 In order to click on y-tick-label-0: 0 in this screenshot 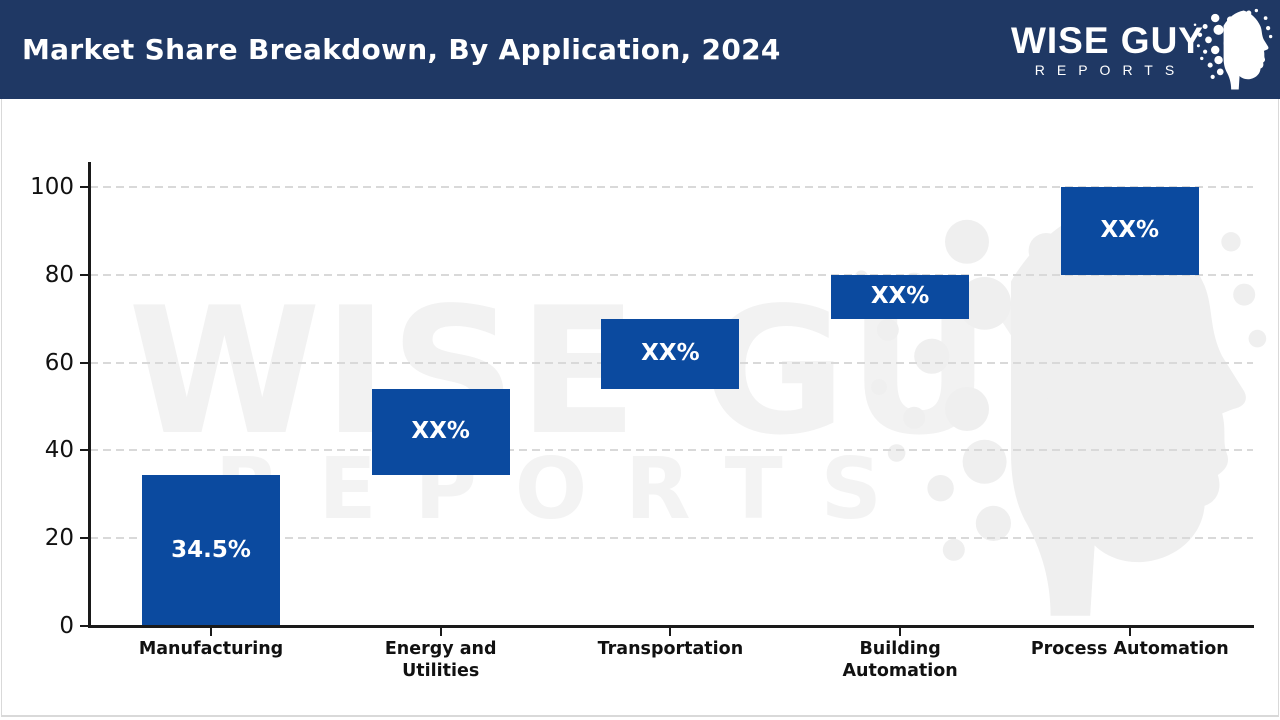, I will do `click(66, 626)`.